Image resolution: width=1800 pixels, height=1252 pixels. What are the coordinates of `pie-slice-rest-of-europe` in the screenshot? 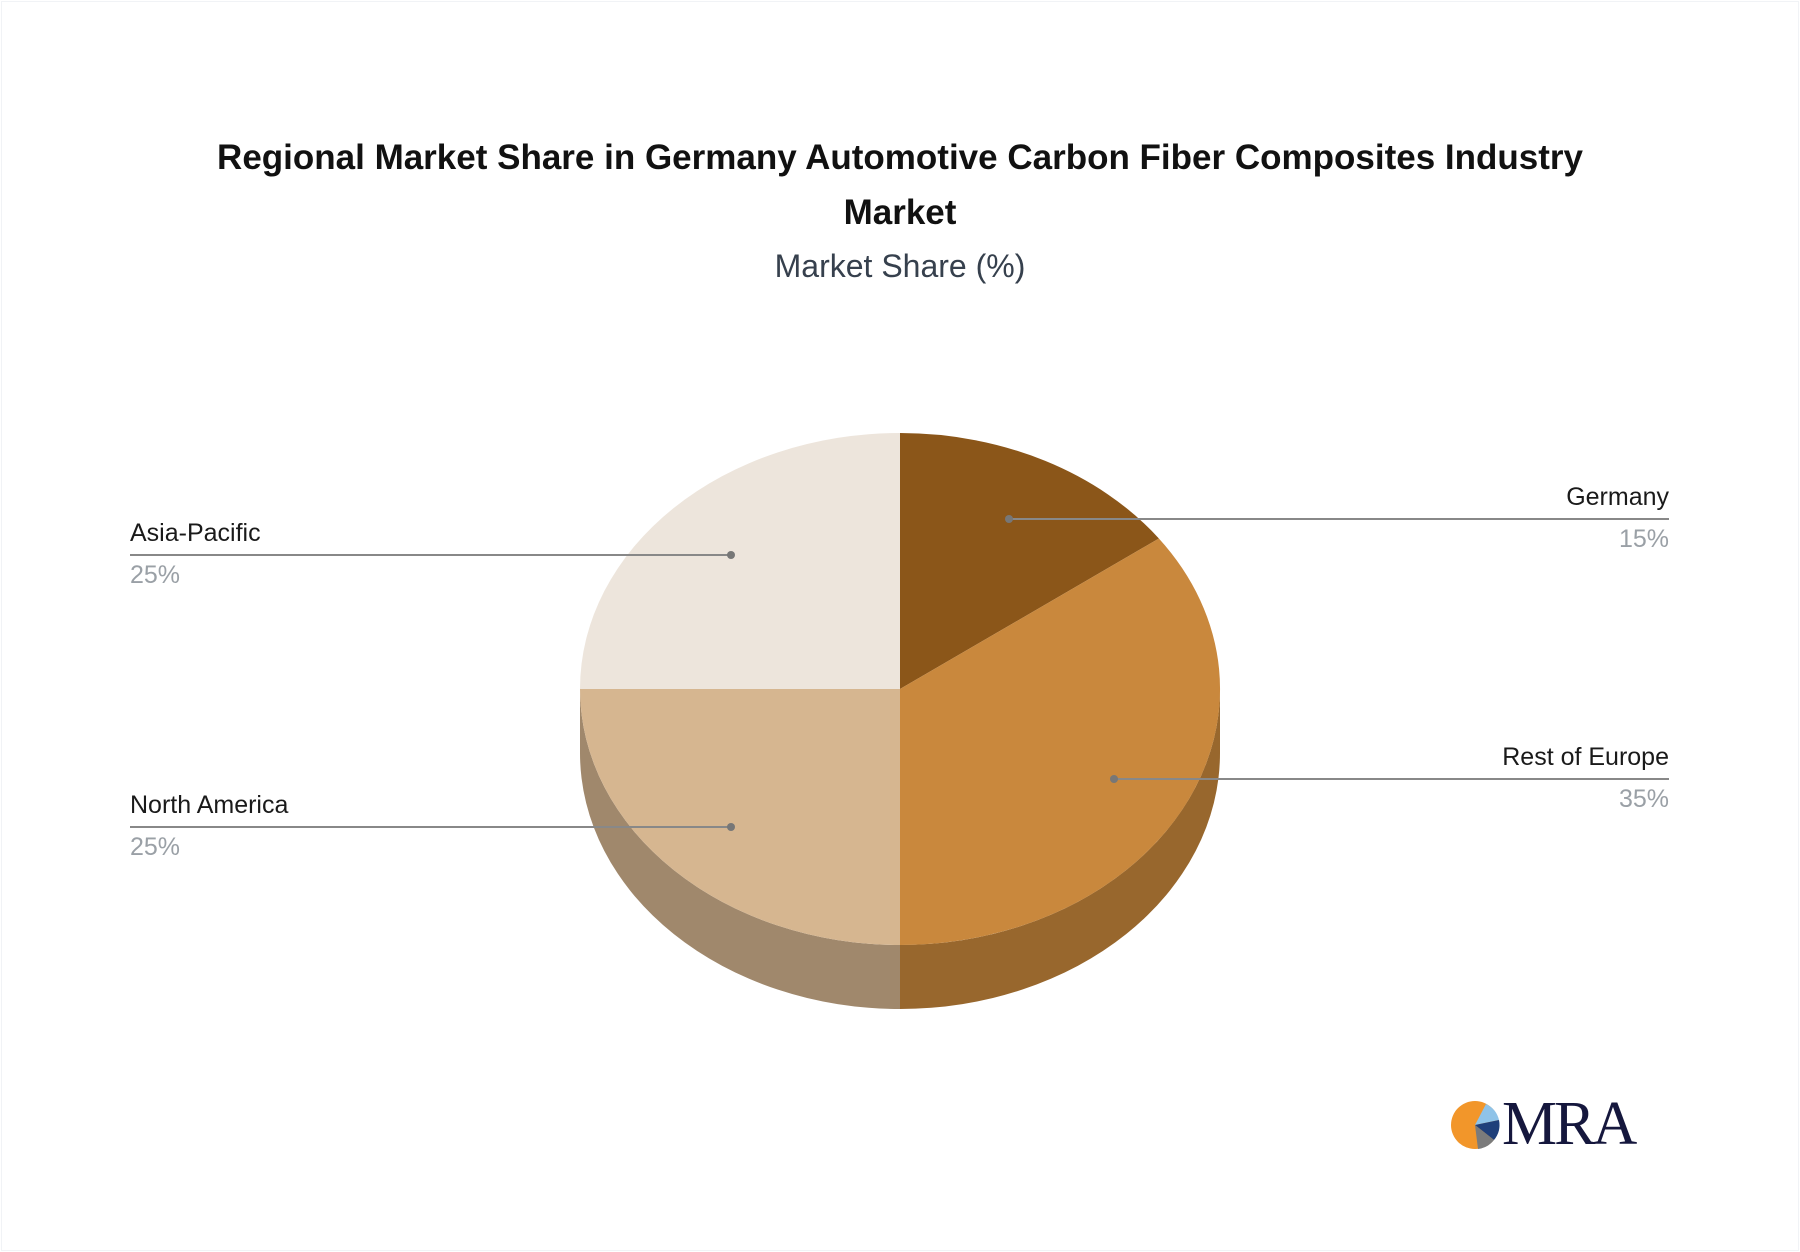 It's located at (1060, 742).